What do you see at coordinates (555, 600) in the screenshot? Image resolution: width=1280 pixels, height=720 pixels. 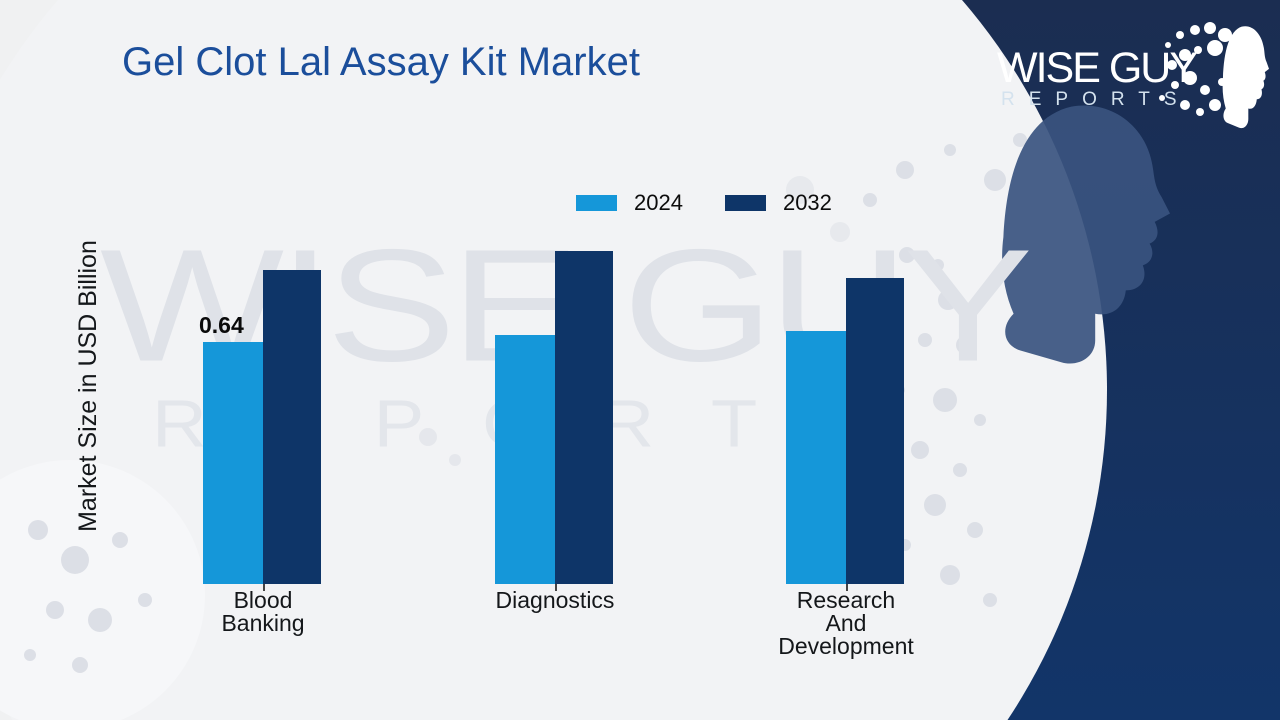 I see `category-label-diagnostics: Diagnostics` at bounding box center [555, 600].